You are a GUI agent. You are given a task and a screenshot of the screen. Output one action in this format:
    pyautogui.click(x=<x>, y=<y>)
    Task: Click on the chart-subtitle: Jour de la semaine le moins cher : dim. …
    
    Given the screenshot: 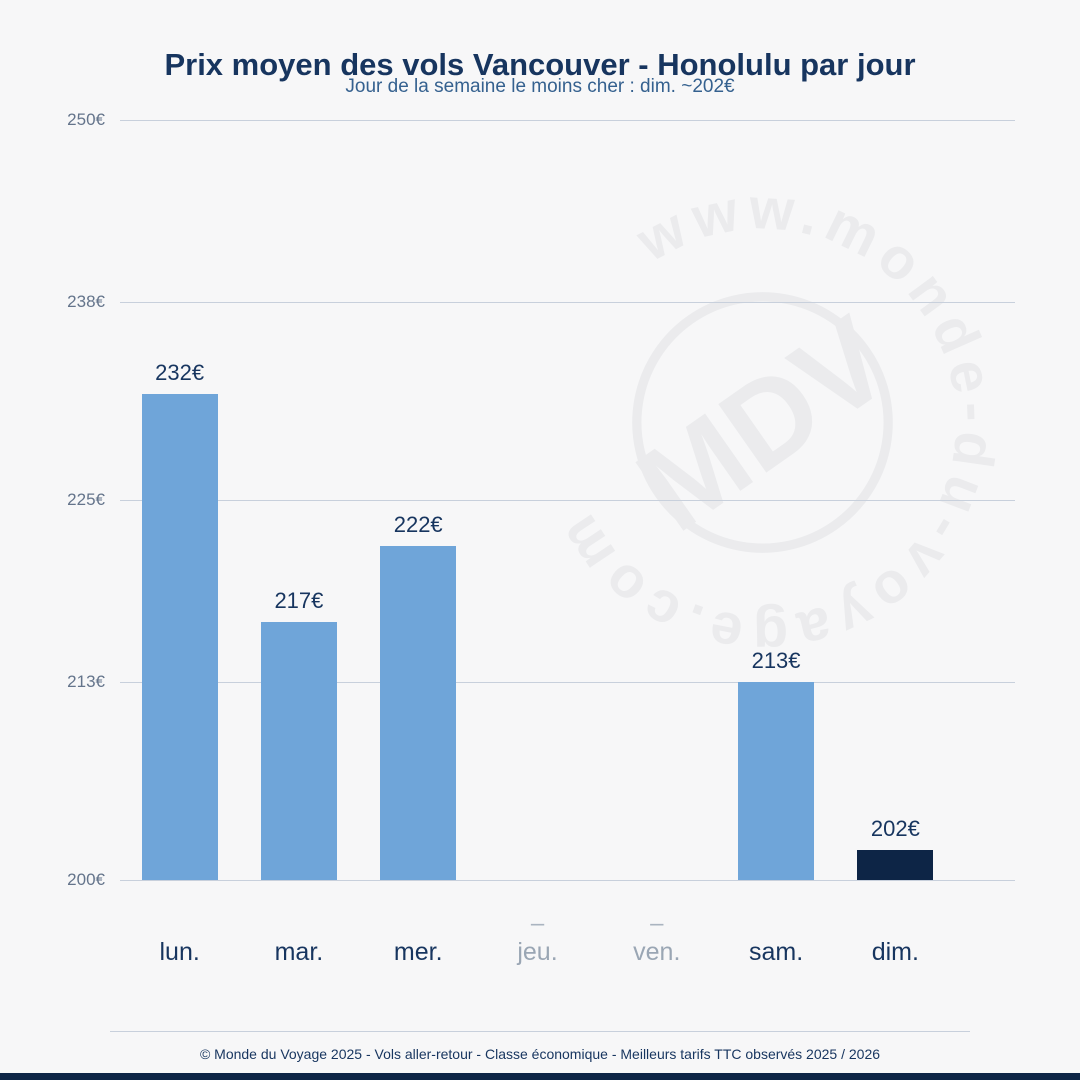 What is the action you would take?
    pyautogui.click(x=540, y=86)
    